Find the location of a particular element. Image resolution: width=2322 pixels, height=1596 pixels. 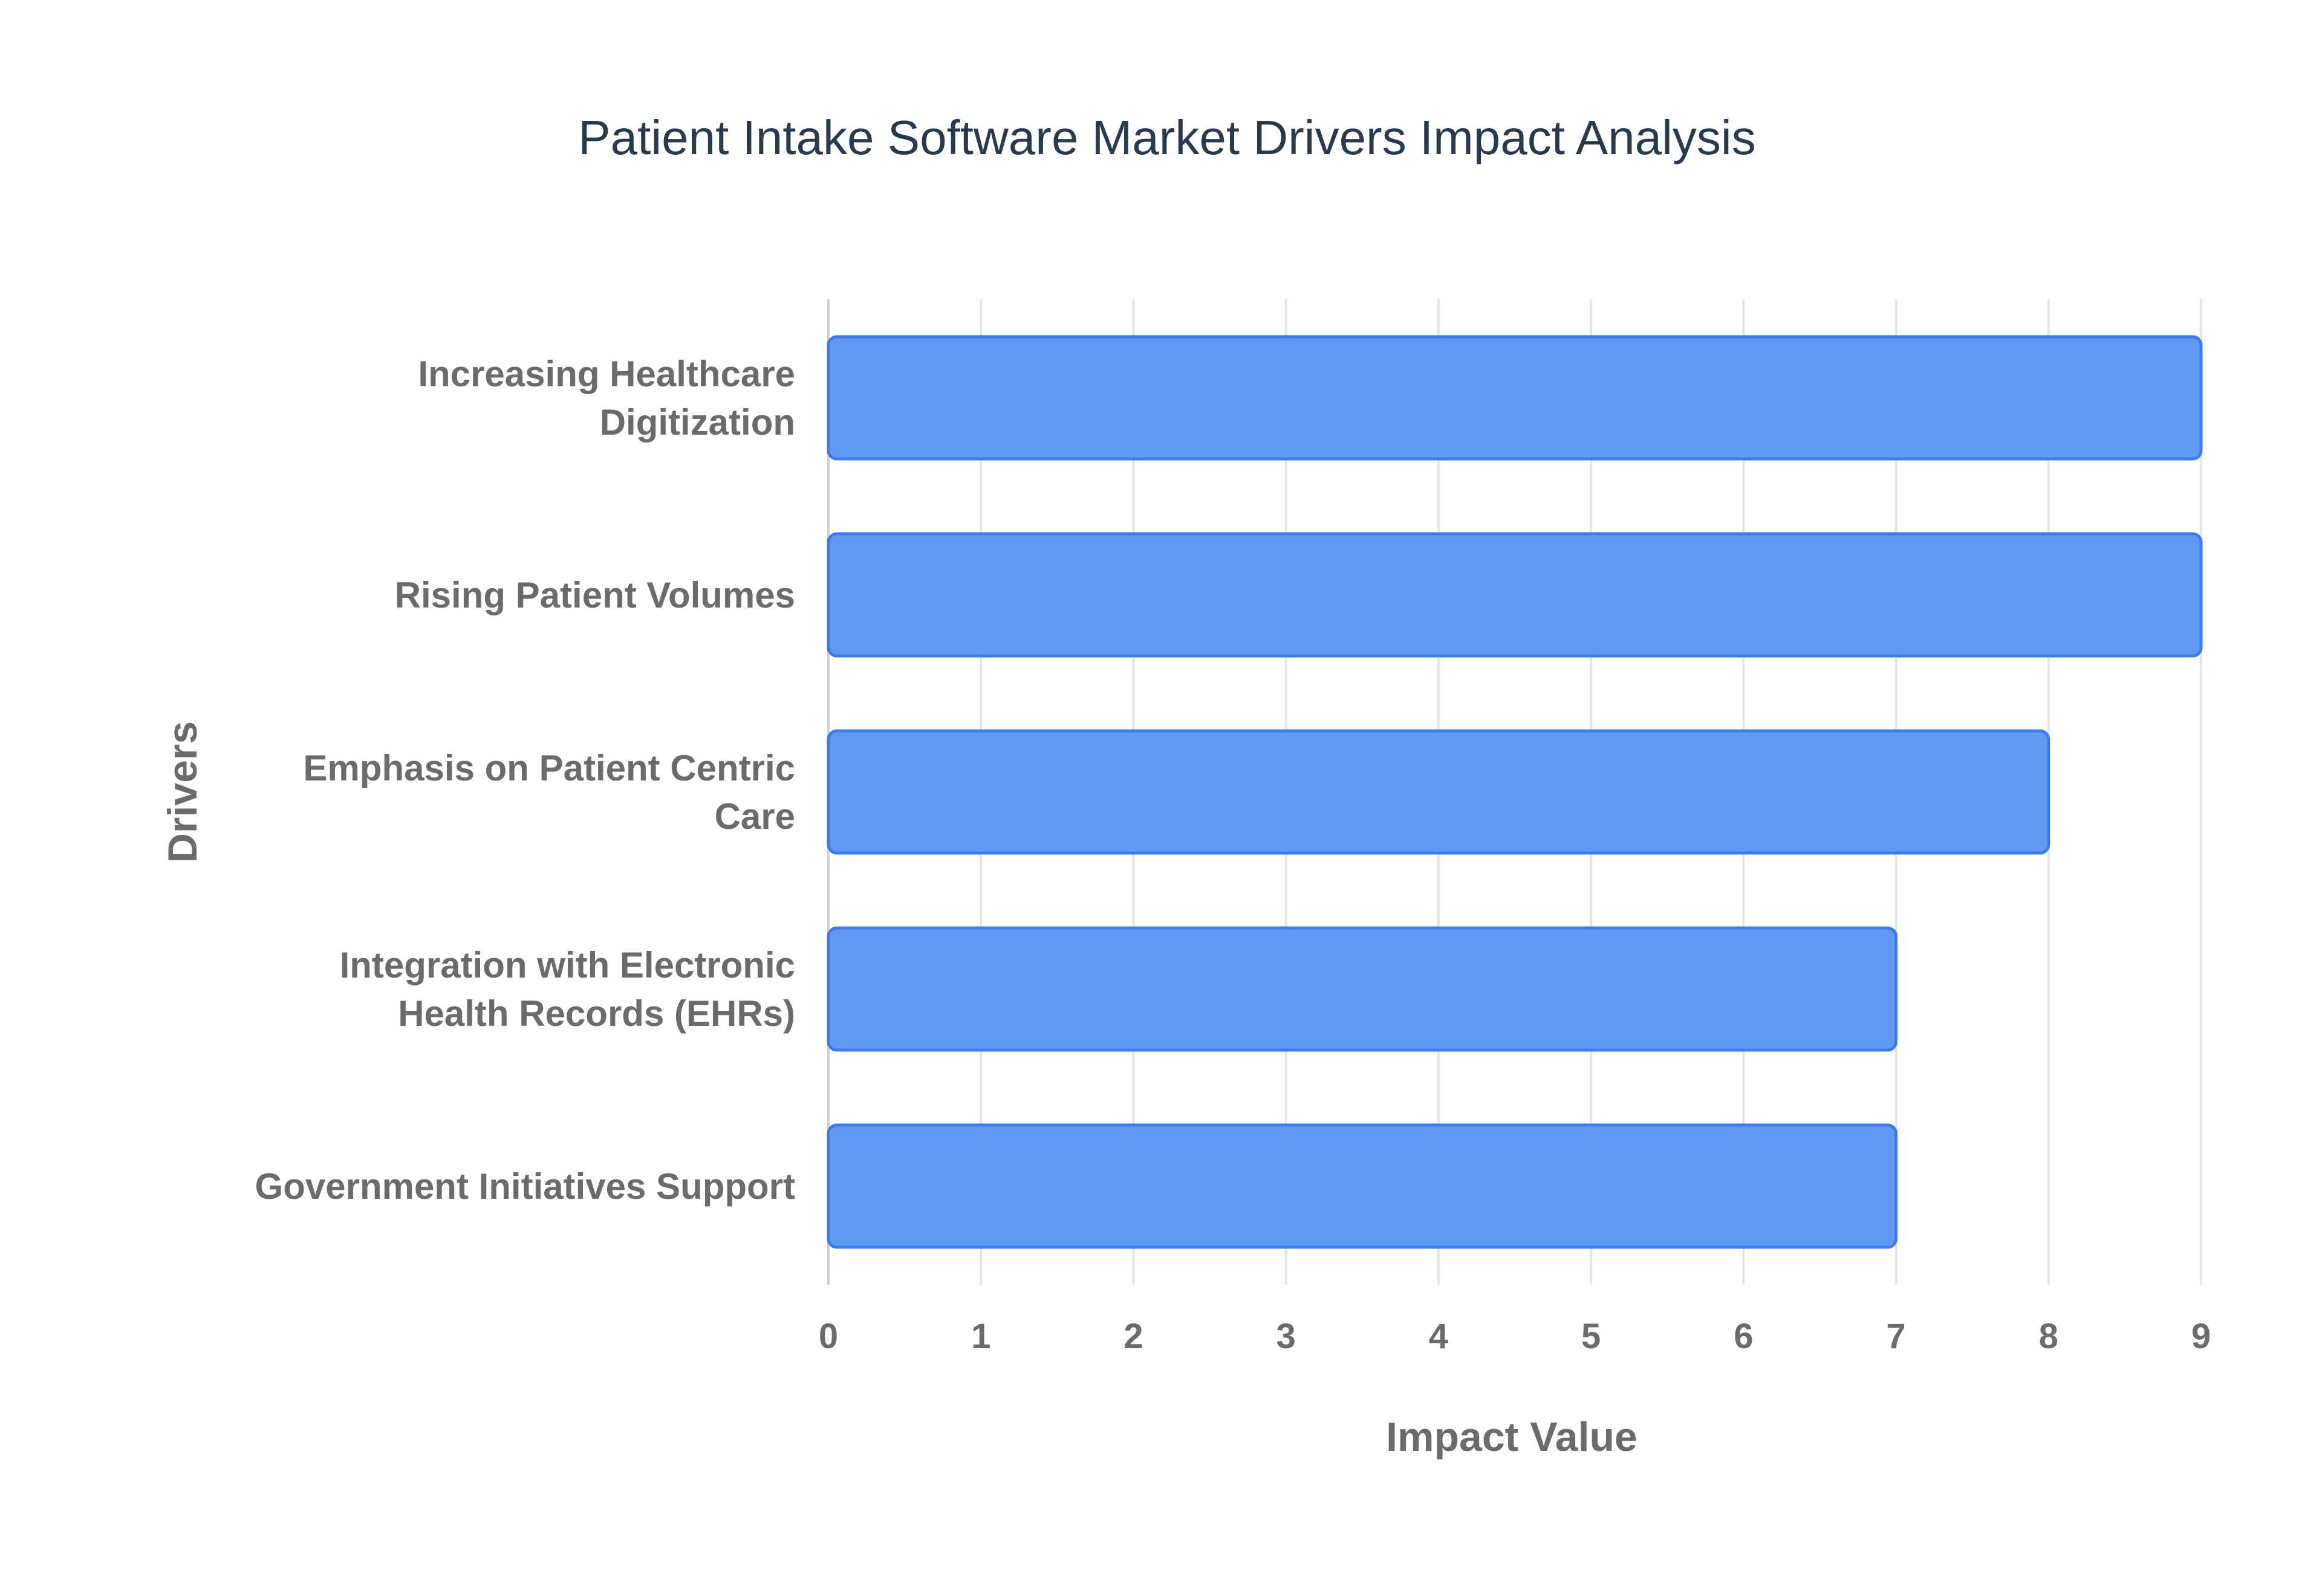

y-axis-title: Drivers is located at coordinates (183, 792).